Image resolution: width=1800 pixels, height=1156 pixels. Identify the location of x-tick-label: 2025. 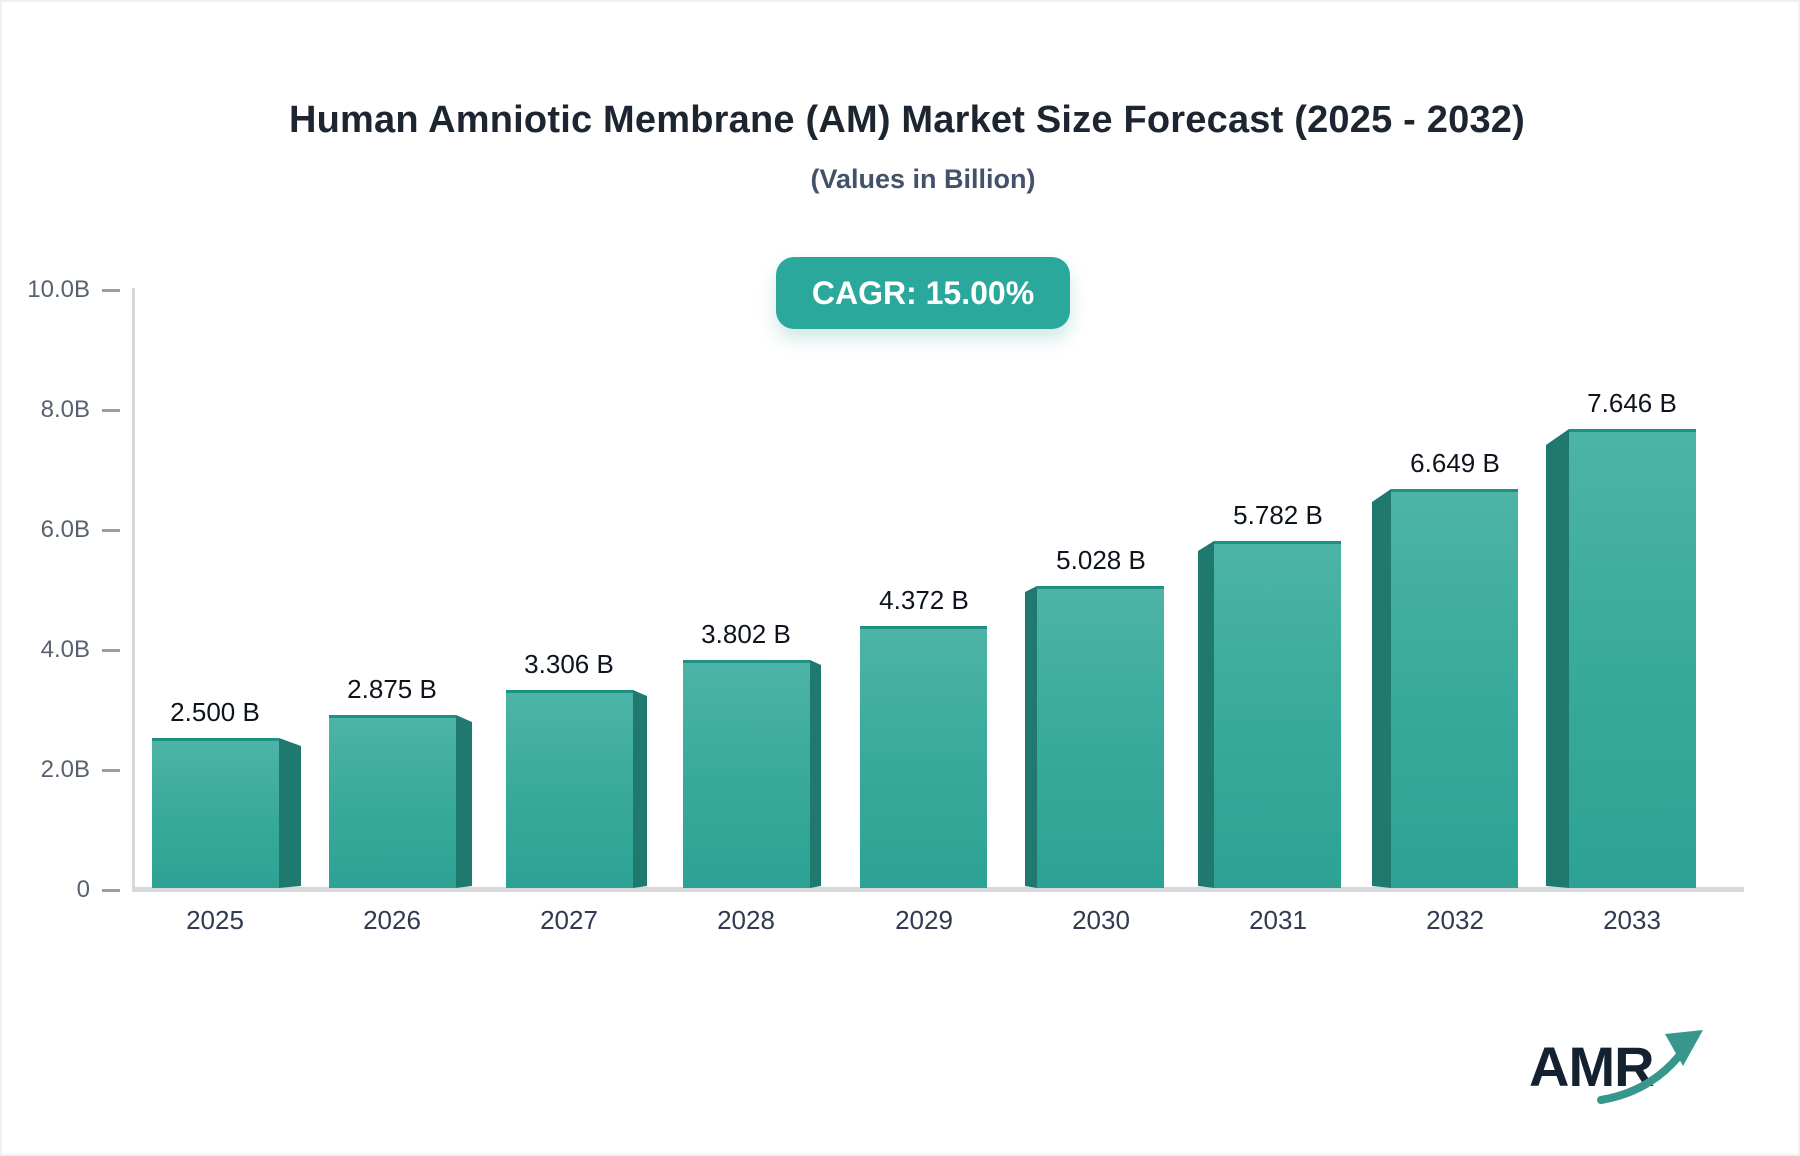
(215, 920).